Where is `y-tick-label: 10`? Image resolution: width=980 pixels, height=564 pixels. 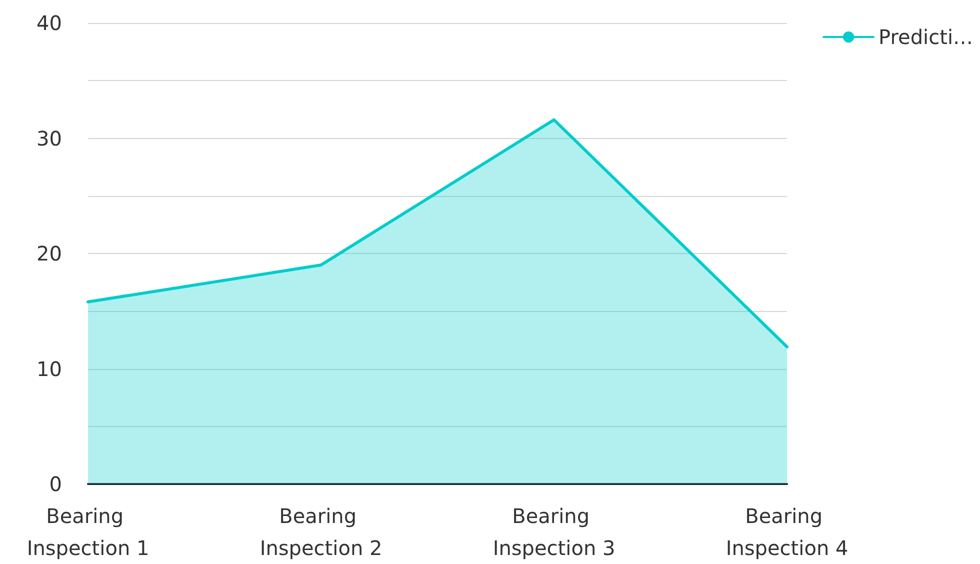 y-tick-label: 10 is located at coordinates (49, 368).